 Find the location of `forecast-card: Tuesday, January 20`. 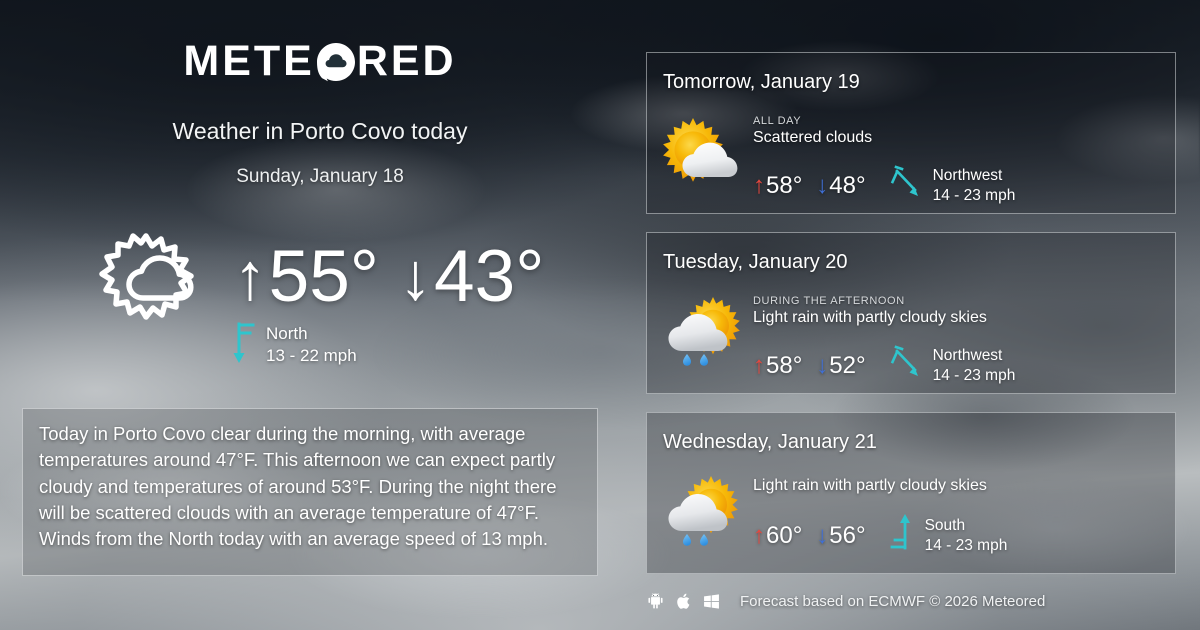

forecast-card: Tuesday, January 20 is located at coordinates (911, 313).